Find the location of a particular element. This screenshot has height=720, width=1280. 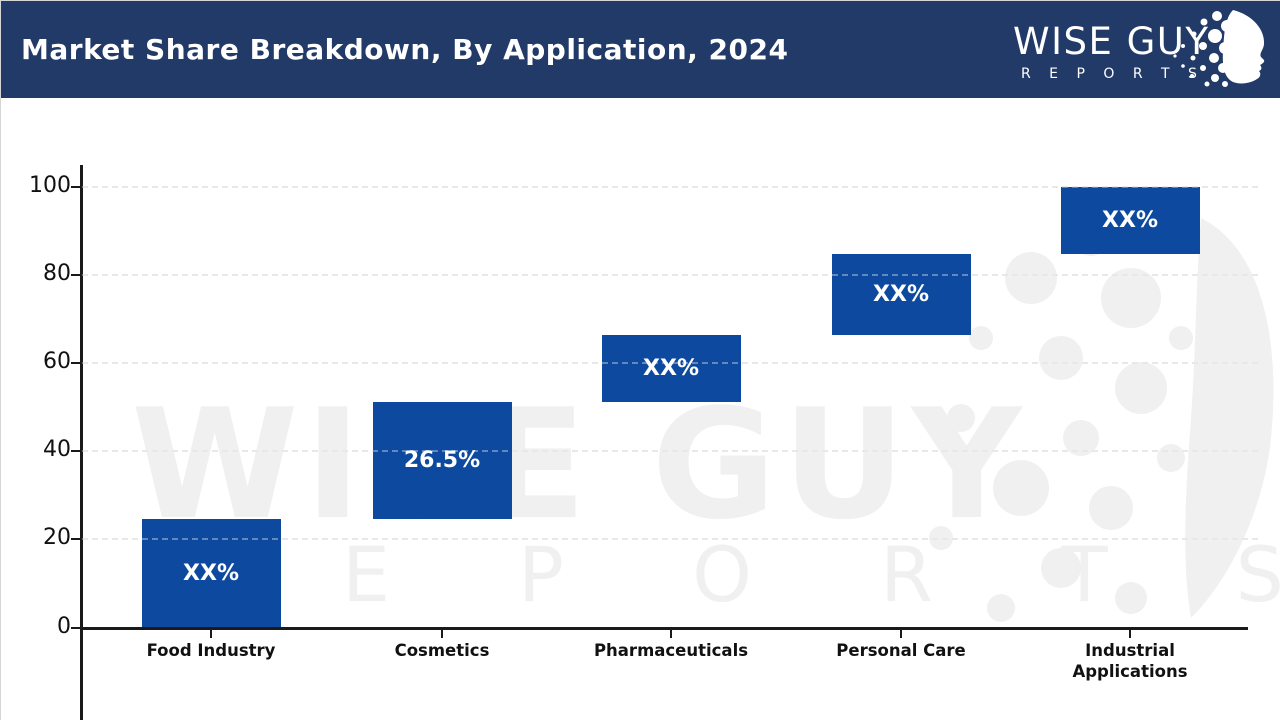

category-label-food-industry: Food Industry is located at coordinates (211, 650).